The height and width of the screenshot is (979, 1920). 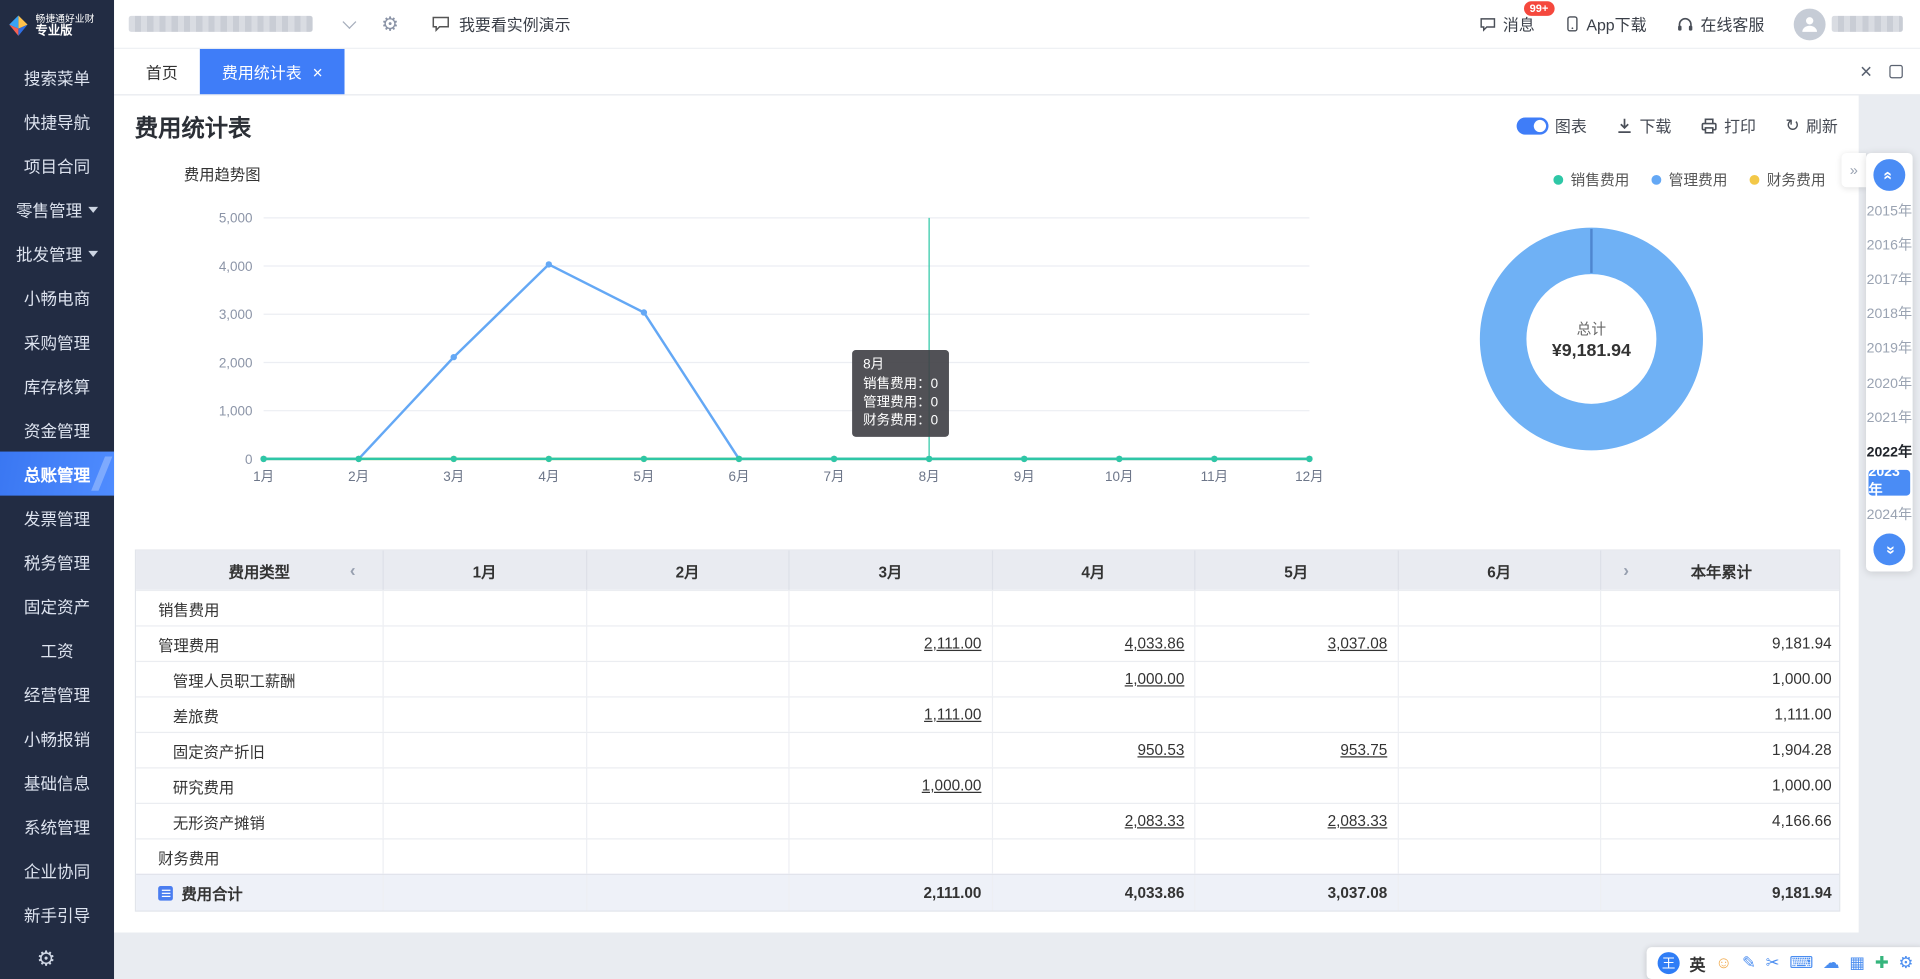 What do you see at coordinates (349, 21) in the screenshot?
I see `chevron-down-icon` at bounding box center [349, 21].